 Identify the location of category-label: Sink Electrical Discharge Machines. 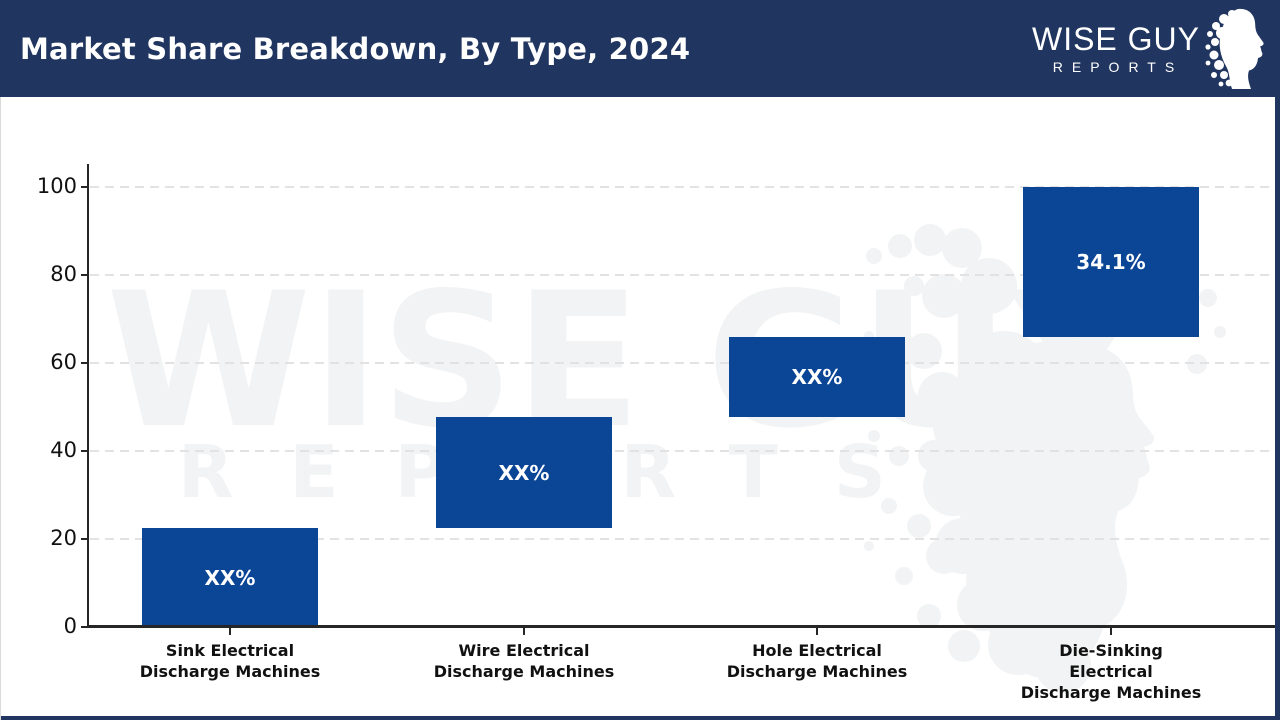
(230, 661).